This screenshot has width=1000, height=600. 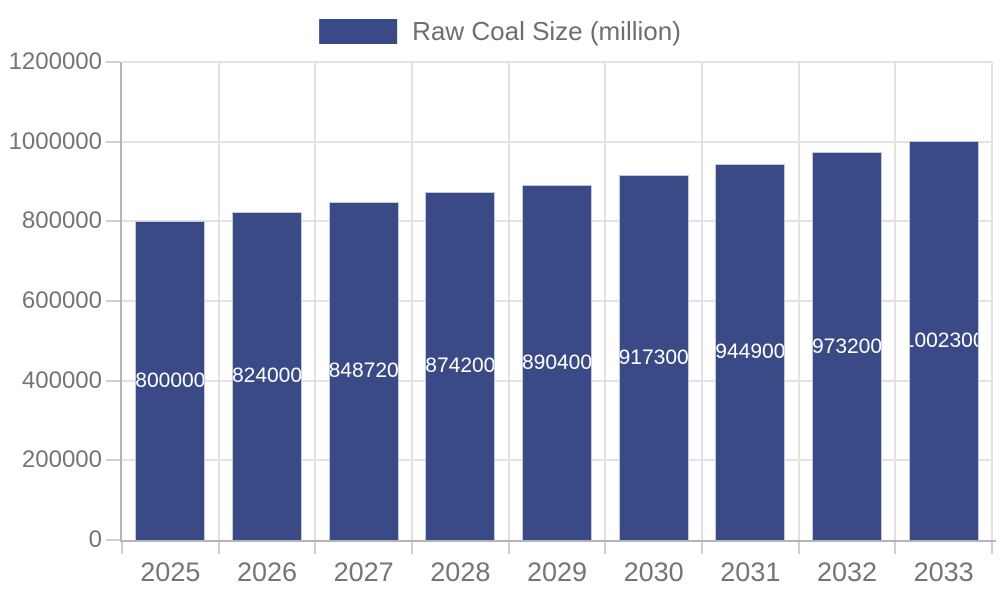 What do you see at coordinates (363, 572) in the screenshot?
I see `x-axis-label-2027: 2027` at bounding box center [363, 572].